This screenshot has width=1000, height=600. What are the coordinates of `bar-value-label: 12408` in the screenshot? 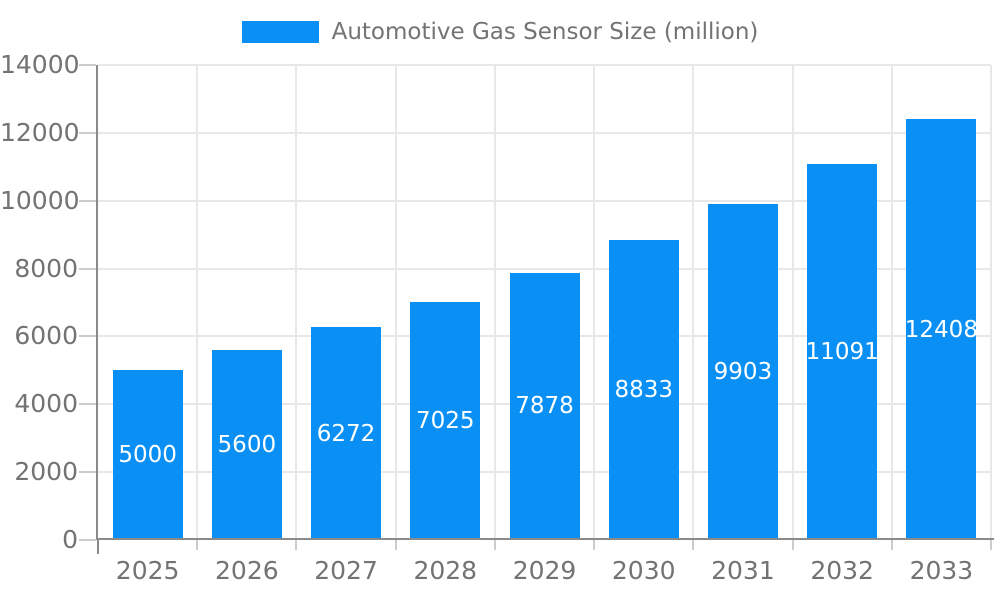 It's located at (941, 329).